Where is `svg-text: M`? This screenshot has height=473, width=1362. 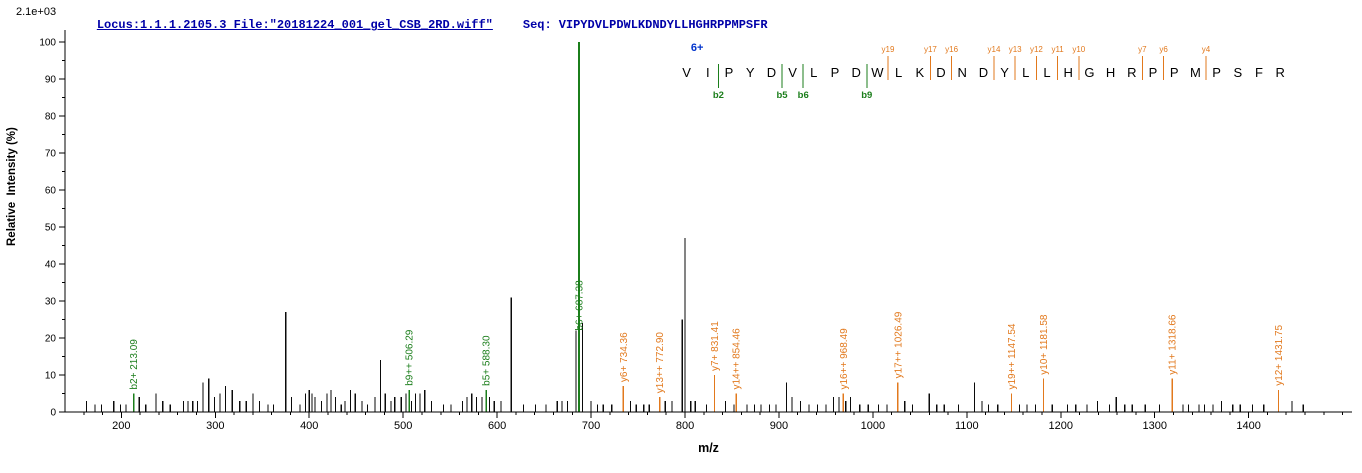 svg-text: M is located at coordinates (1195, 72).